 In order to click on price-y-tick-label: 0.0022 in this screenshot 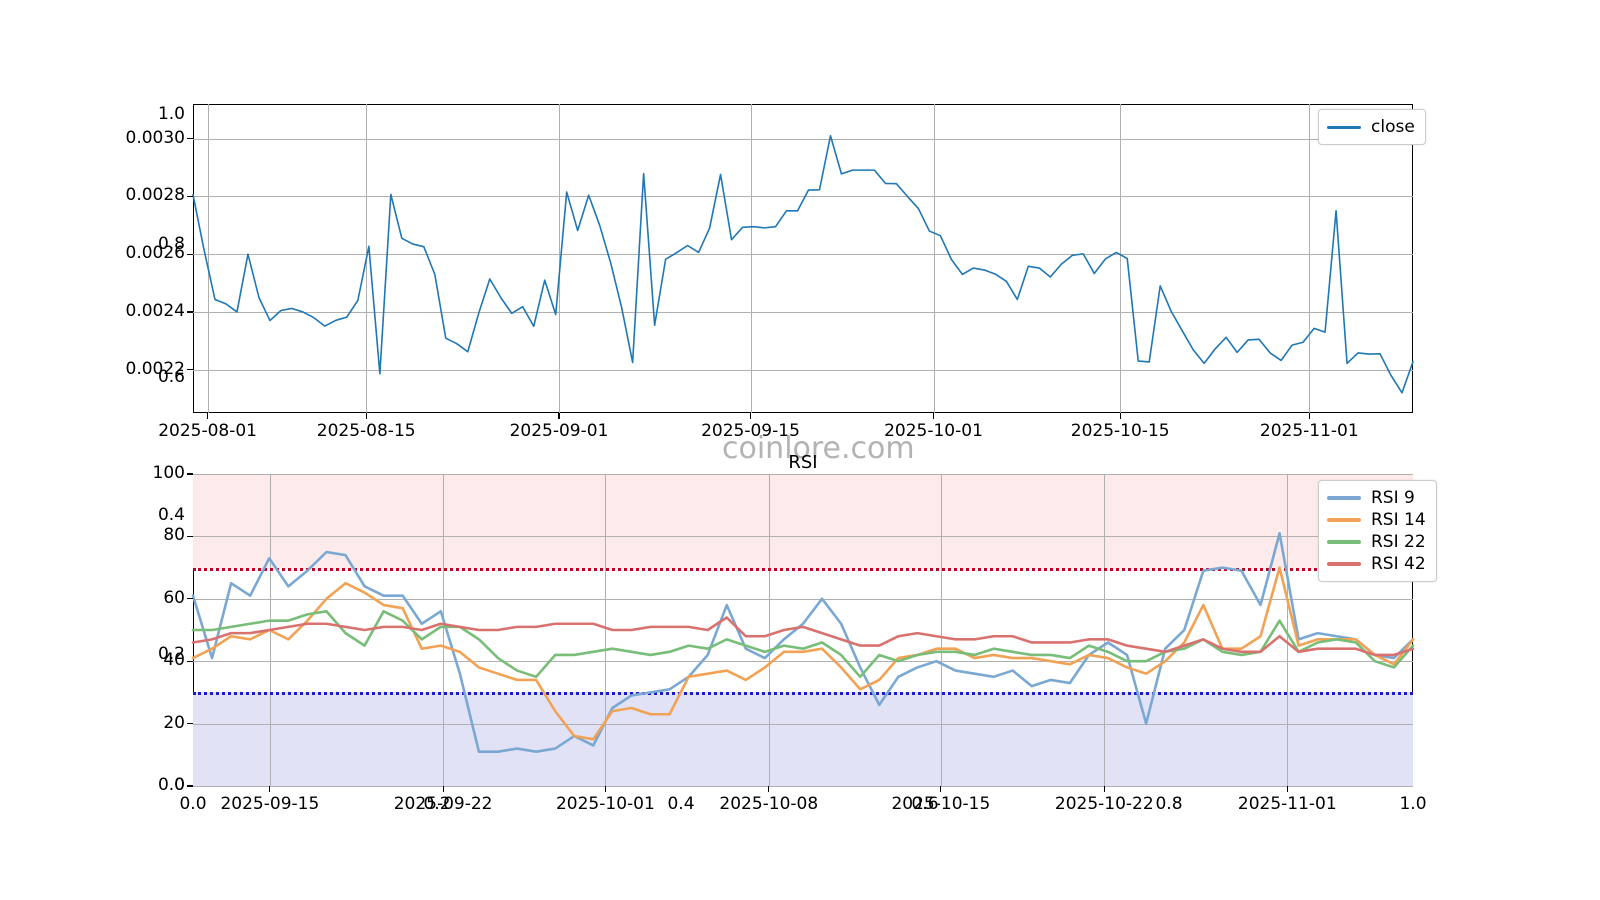, I will do `click(155, 368)`.